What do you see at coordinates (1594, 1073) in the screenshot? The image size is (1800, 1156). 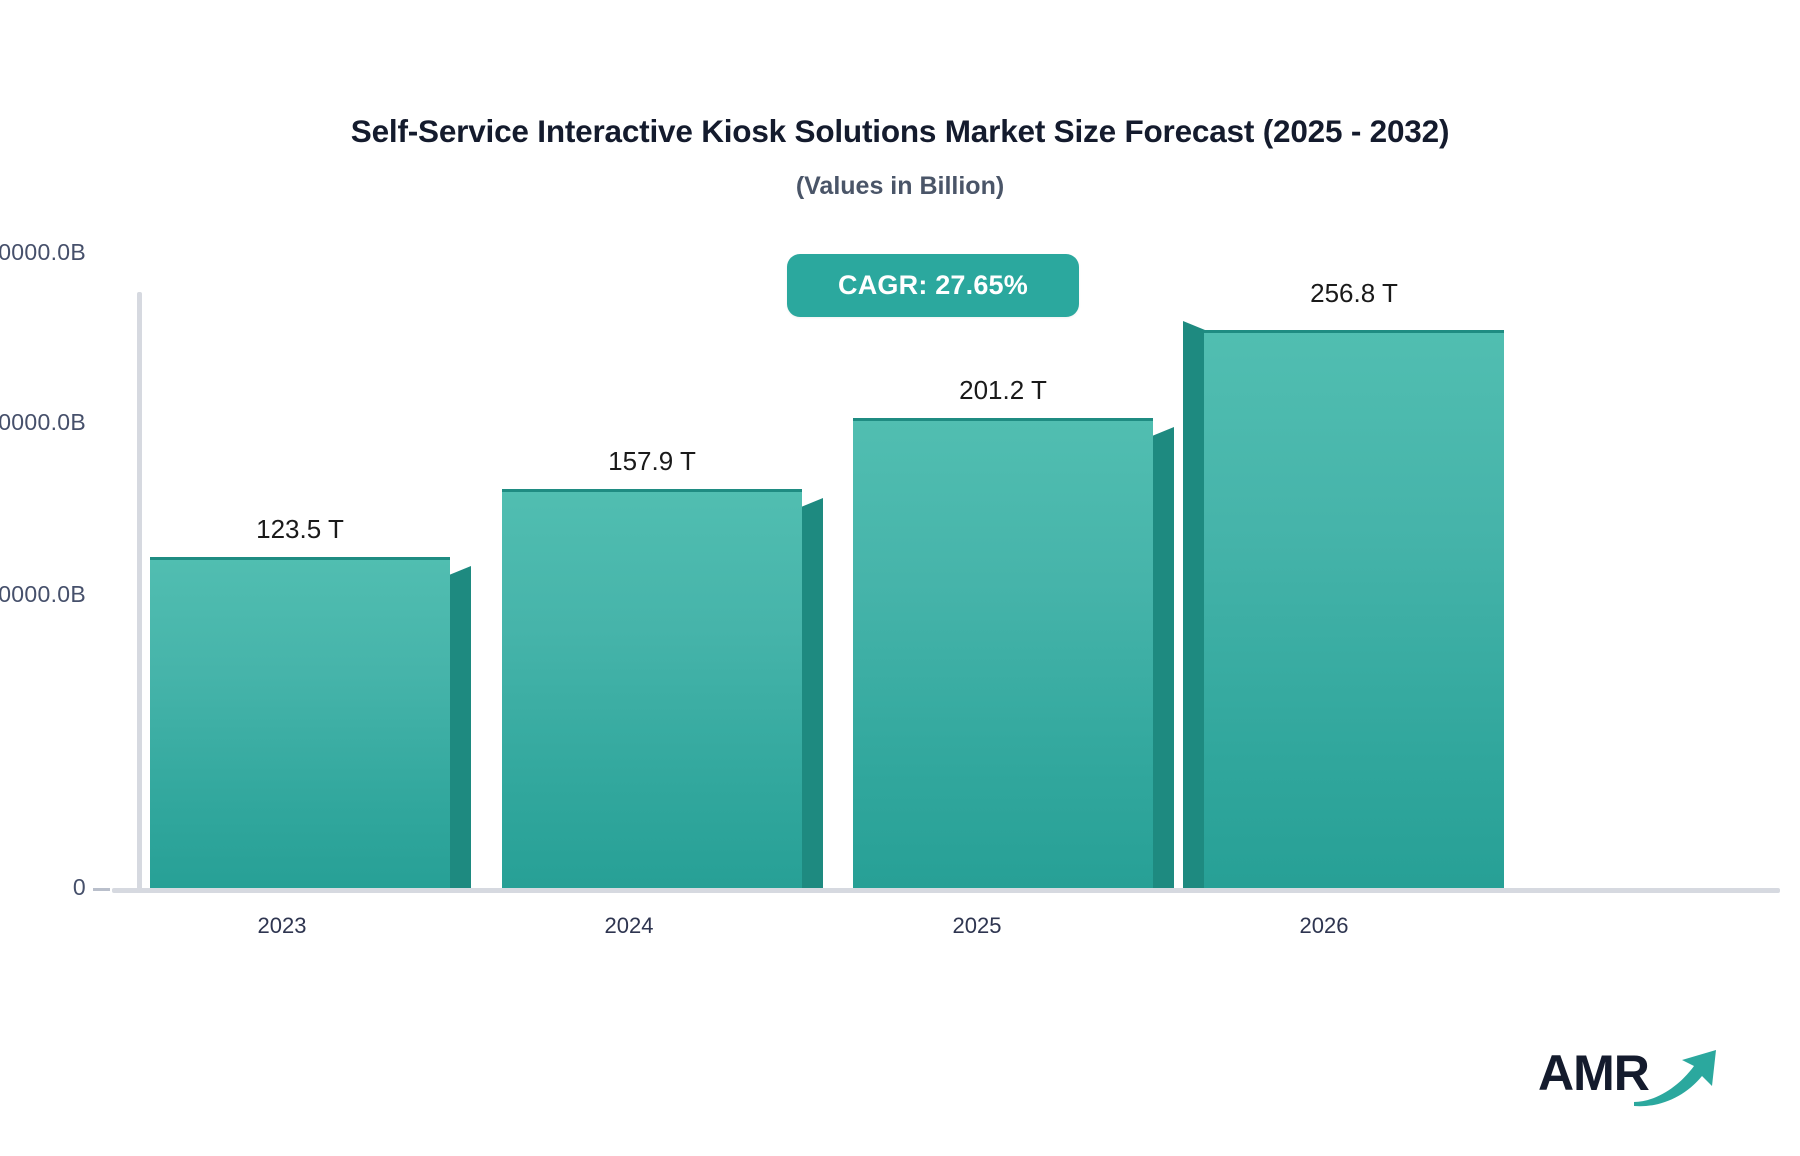 I see `amr-logo-text: AMR` at bounding box center [1594, 1073].